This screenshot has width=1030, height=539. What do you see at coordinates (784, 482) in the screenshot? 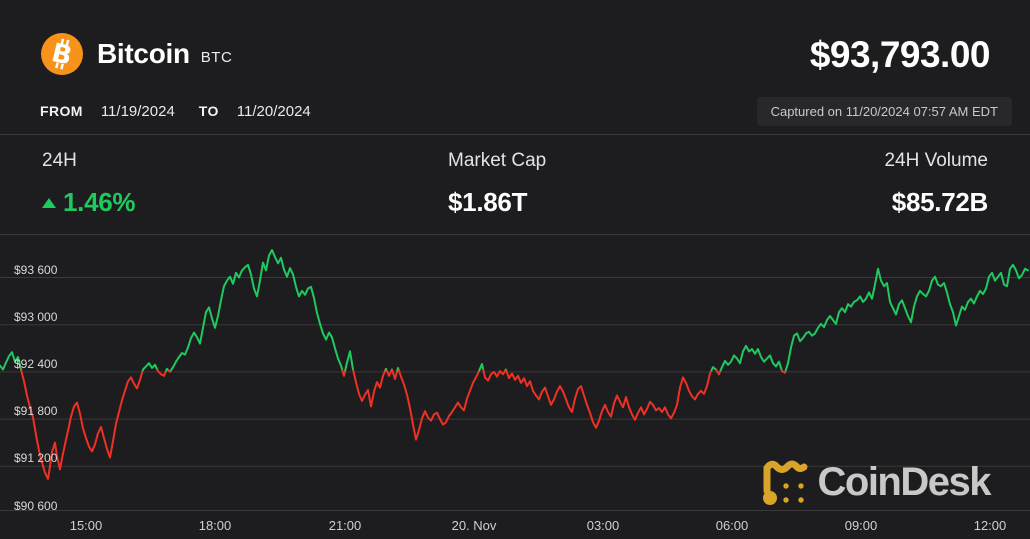
I see `coindesk-logo-icon` at bounding box center [784, 482].